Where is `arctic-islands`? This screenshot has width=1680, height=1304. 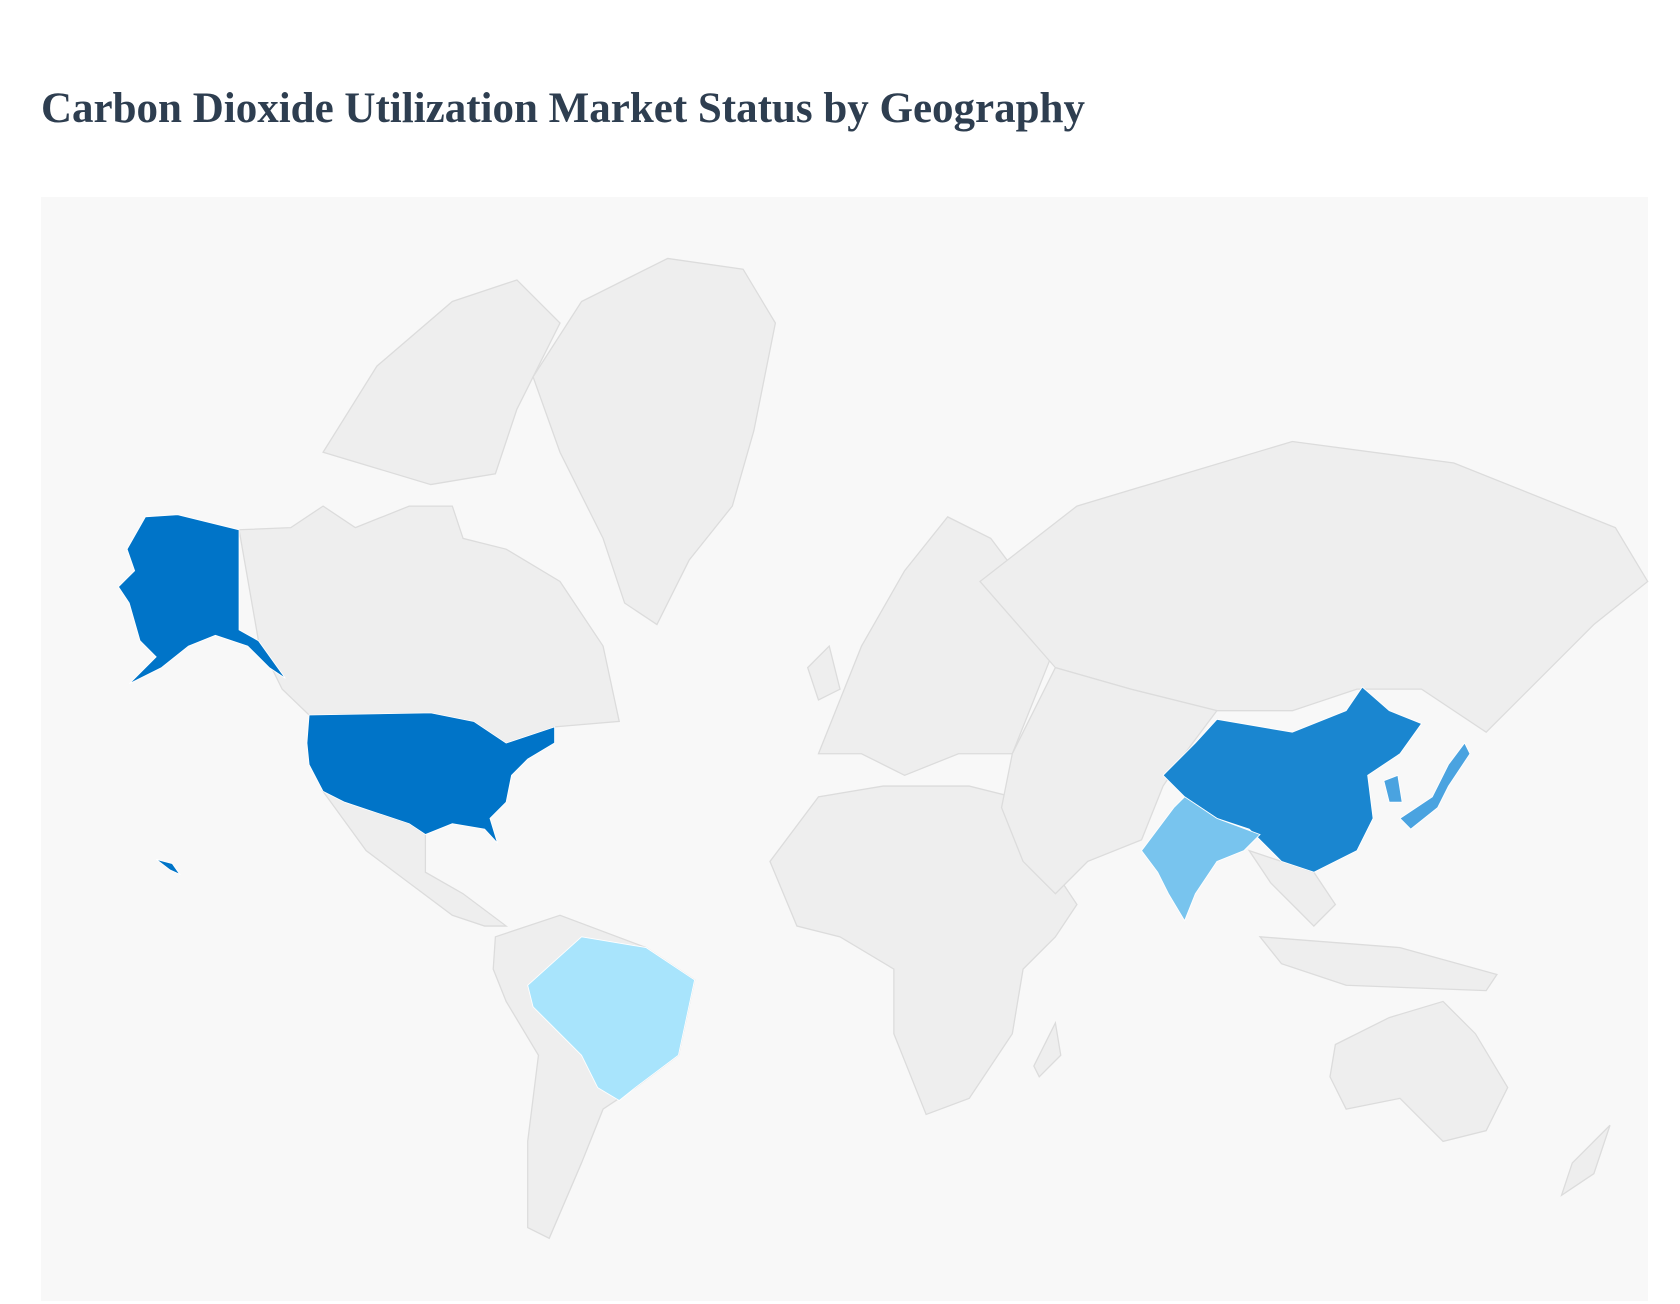 arctic-islands is located at coordinates (441, 382).